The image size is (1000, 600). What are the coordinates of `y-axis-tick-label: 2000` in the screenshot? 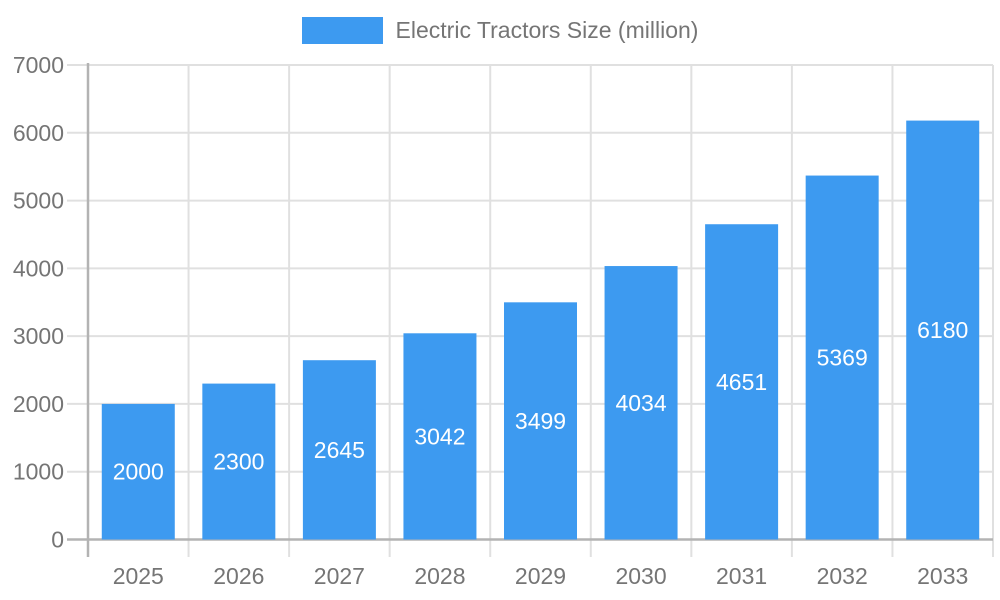 It's located at (38, 404).